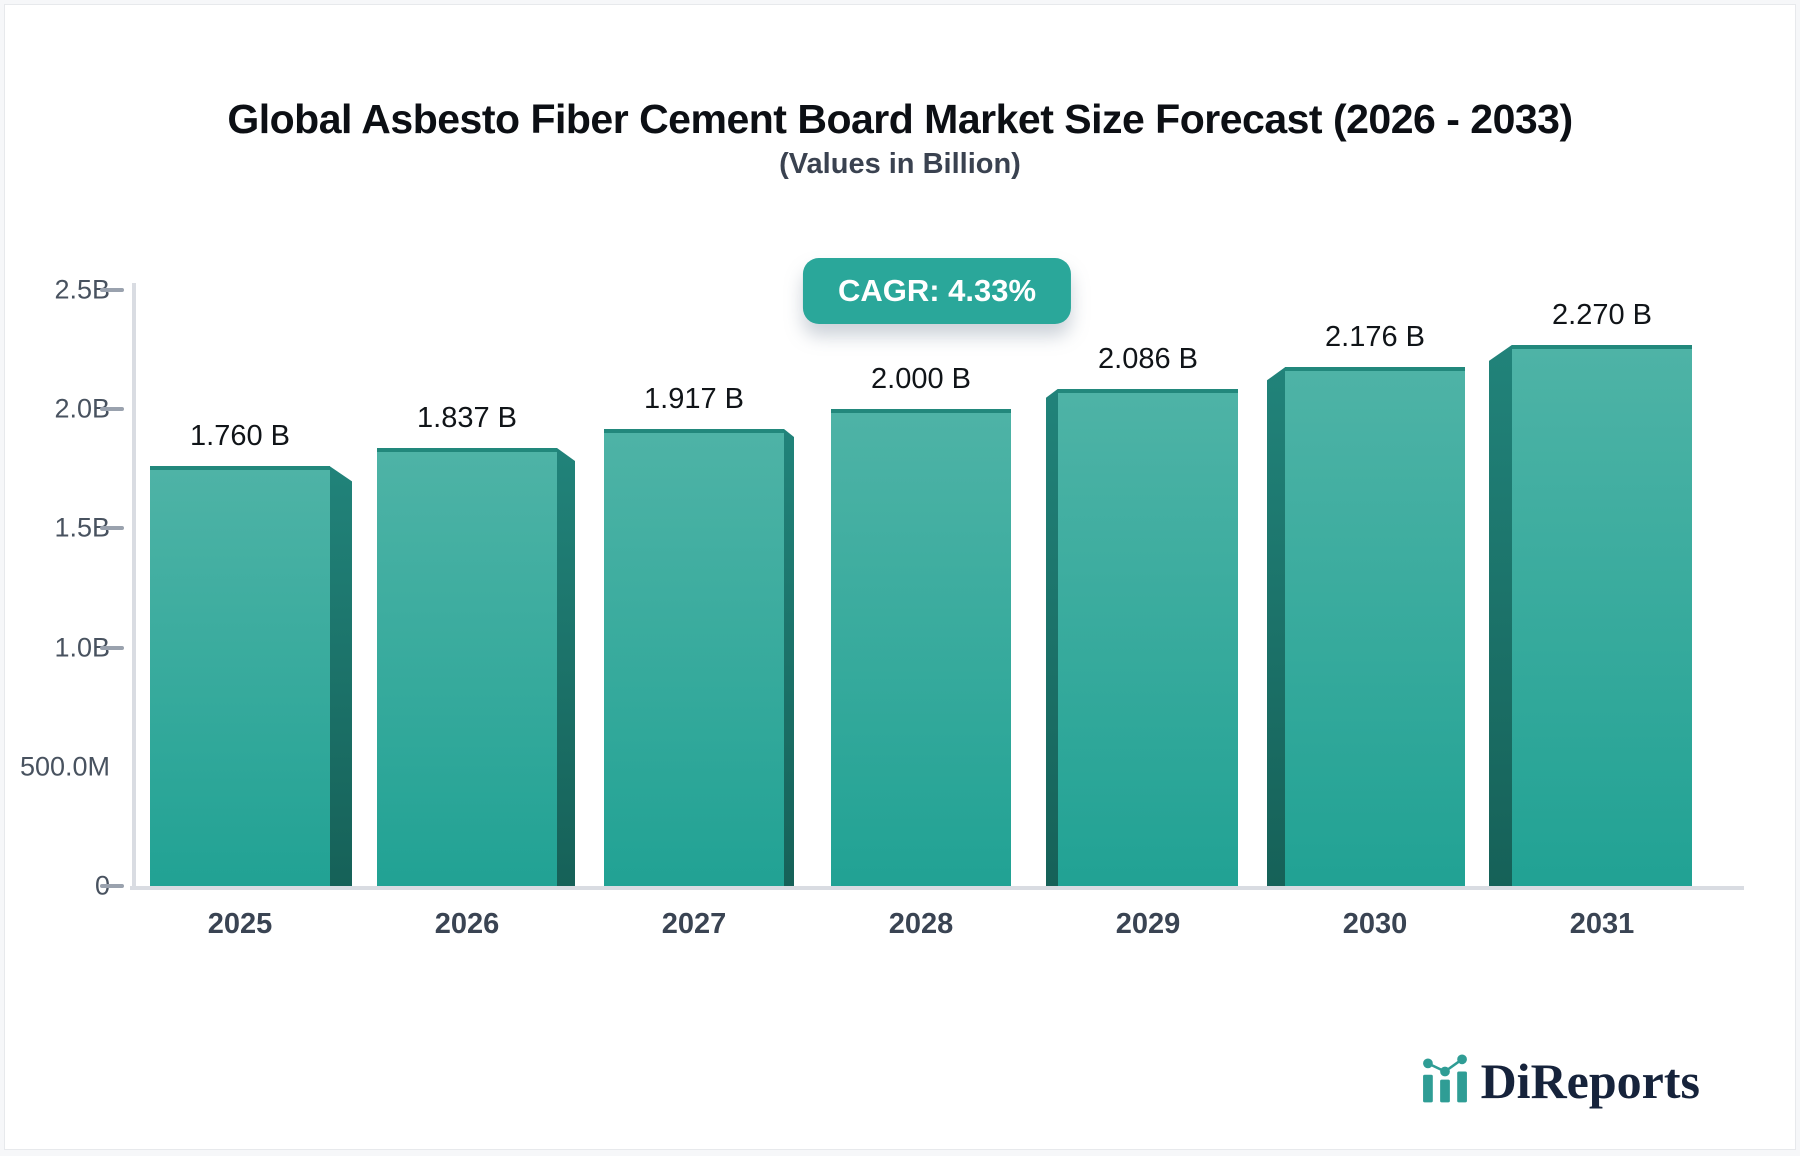 This screenshot has height=1156, width=1800. What do you see at coordinates (467, 418) in the screenshot?
I see `bar-value-label: 1.837 B` at bounding box center [467, 418].